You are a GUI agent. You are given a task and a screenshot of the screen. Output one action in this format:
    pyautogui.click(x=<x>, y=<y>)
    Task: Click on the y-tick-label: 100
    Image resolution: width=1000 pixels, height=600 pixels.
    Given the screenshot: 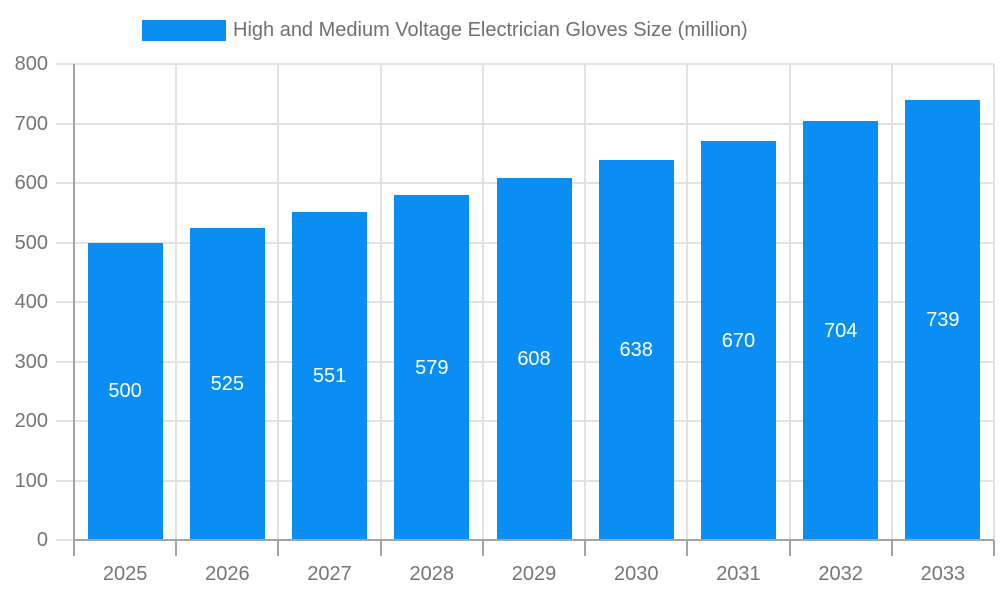 What is the action you would take?
    pyautogui.click(x=31, y=480)
    